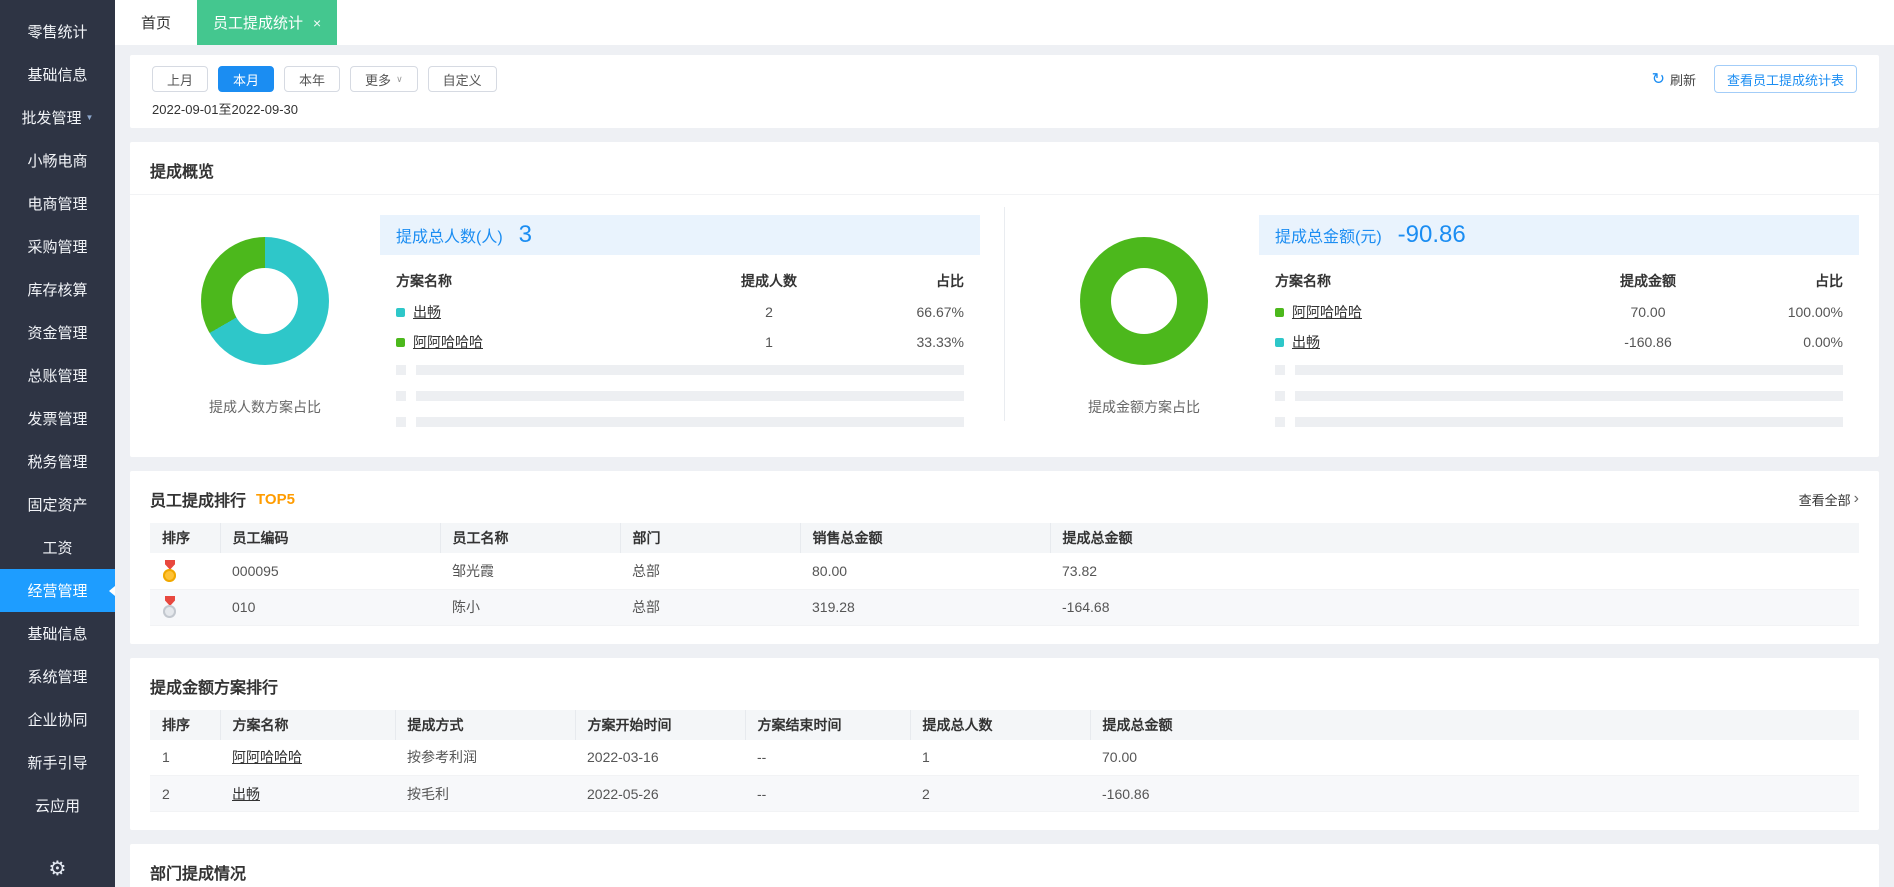  What do you see at coordinates (265, 301) in the screenshot?
I see `people-donut-chart` at bounding box center [265, 301].